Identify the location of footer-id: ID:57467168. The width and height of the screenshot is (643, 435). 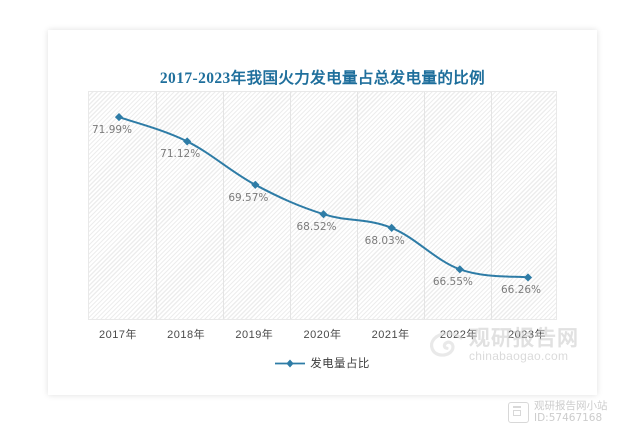
(568, 418).